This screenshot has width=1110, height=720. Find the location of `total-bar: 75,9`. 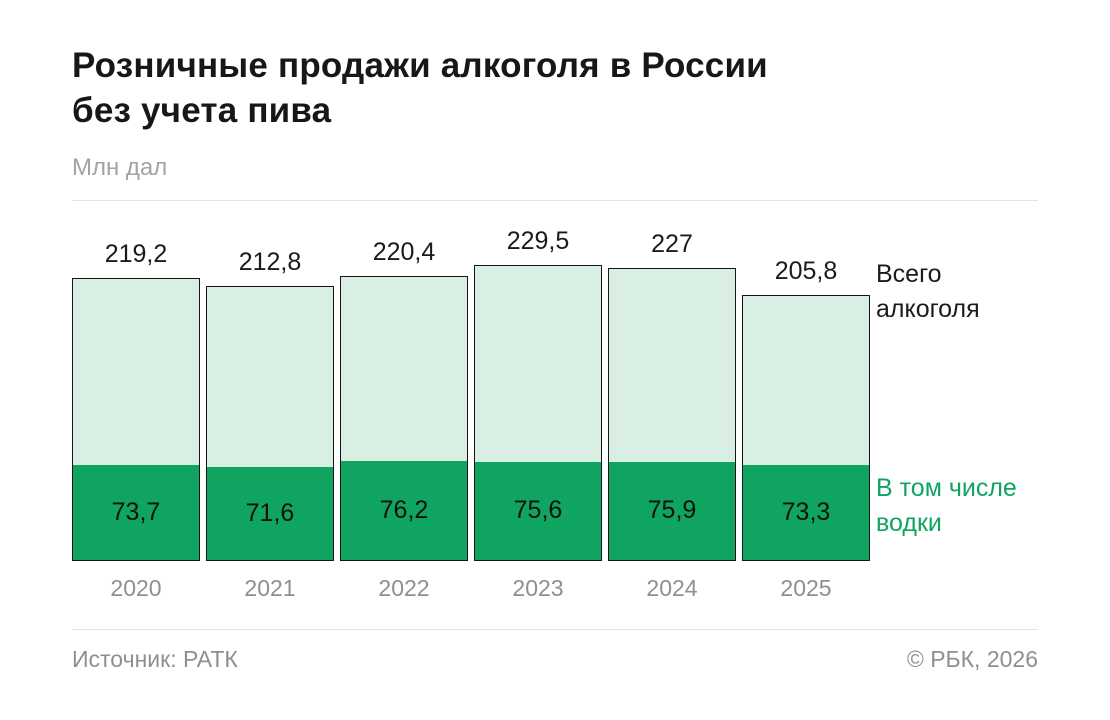

total-bar: 75,9 is located at coordinates (672, 414).